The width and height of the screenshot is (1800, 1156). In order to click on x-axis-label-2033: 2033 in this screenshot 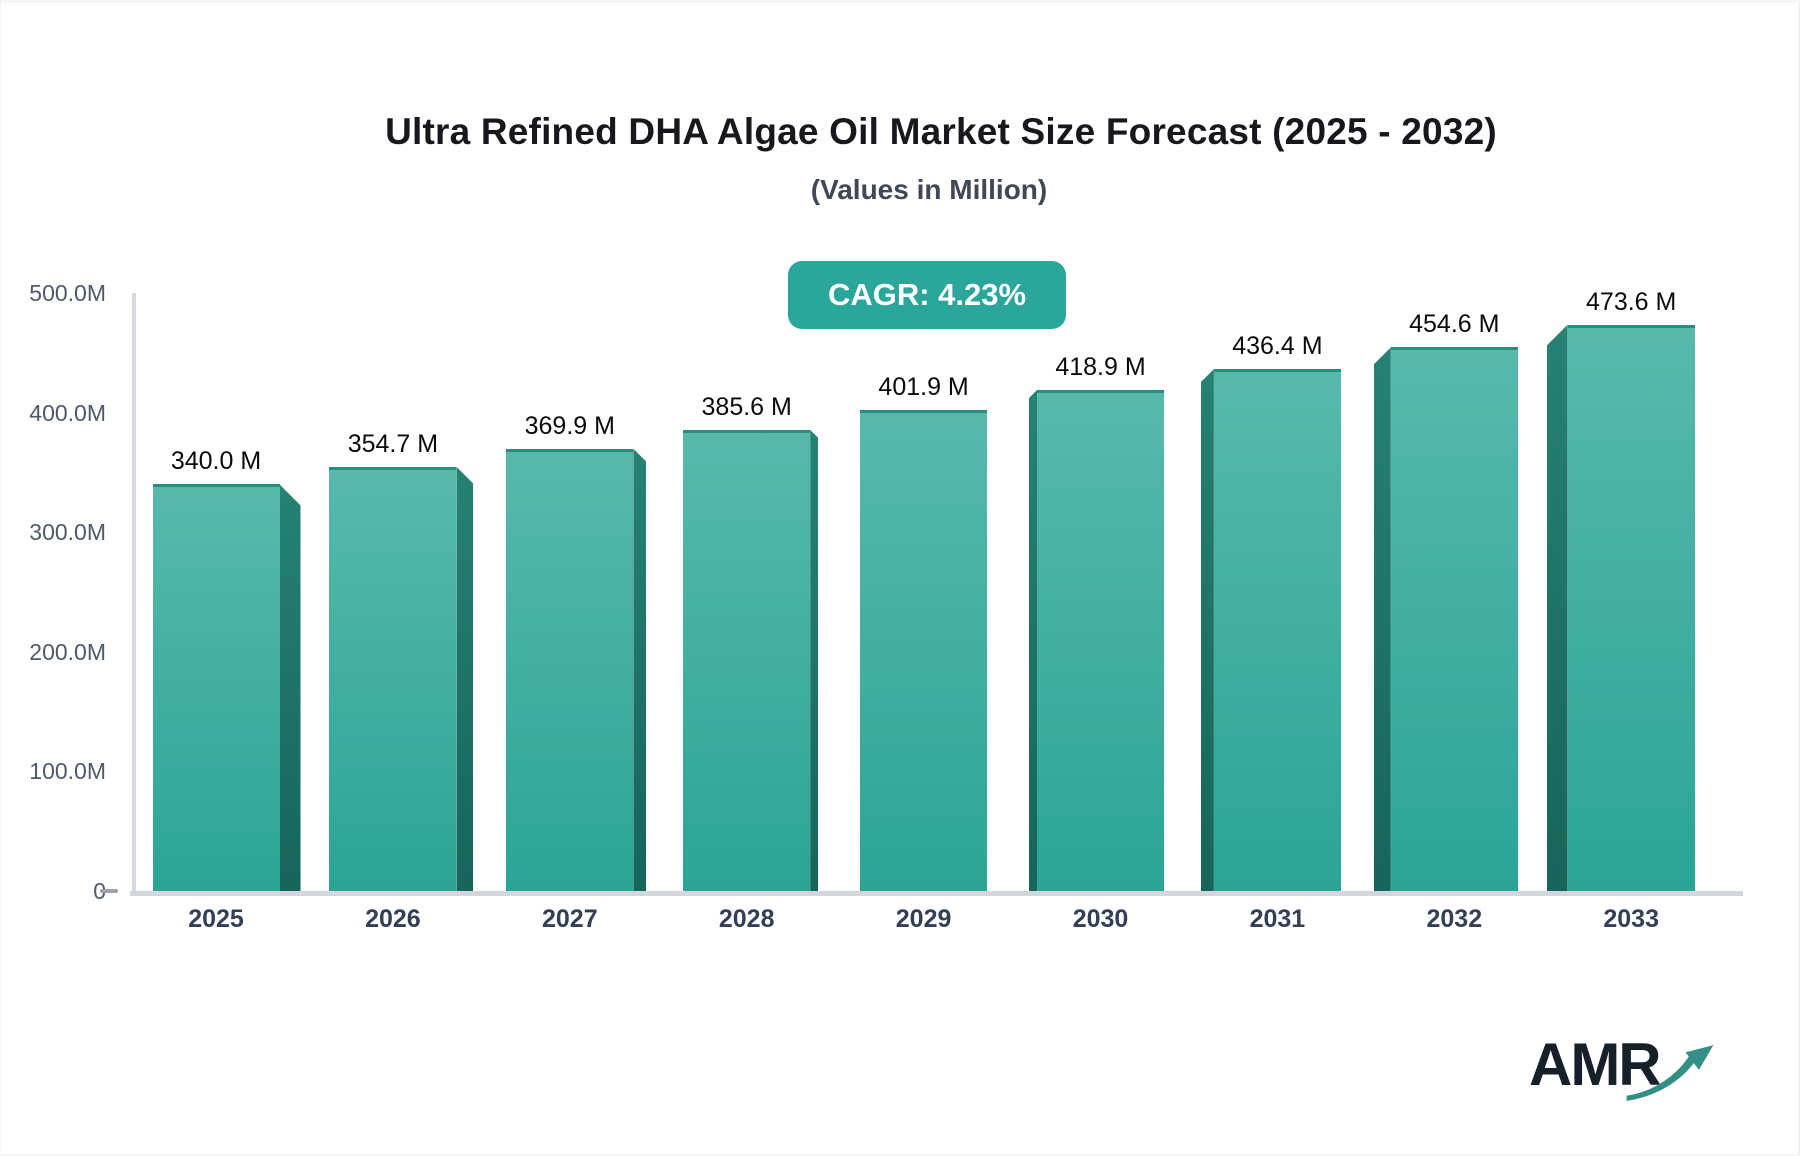, I will do `click(1631, 919)`.